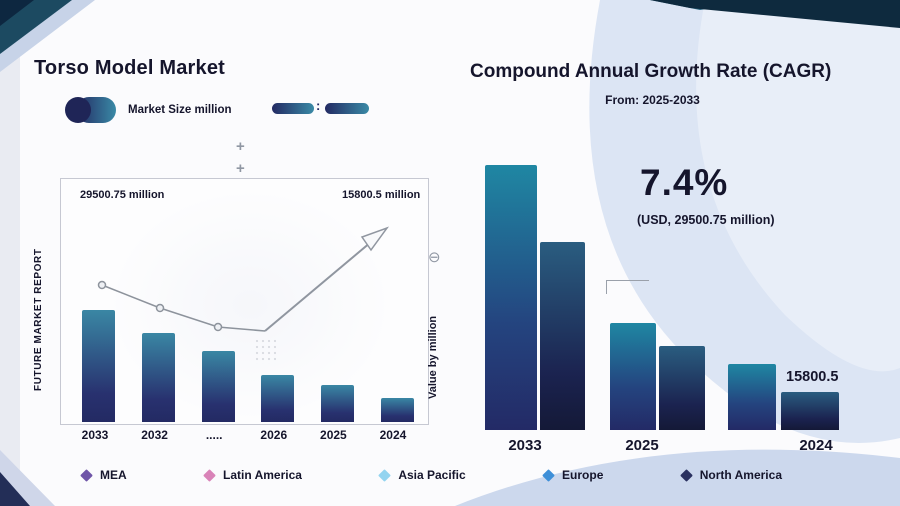 The width and height of the screenshot is (900, 506). What do you see at coordinates (583, 475) in the screenshot?
I see `legend-label: Europe` at bounding box center [583, 475].